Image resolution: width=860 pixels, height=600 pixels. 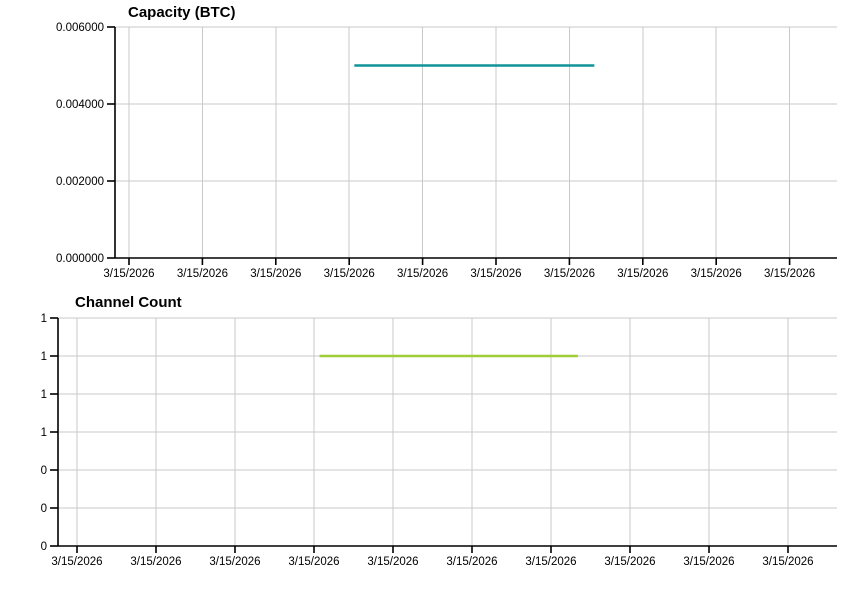 I want to click on y-tick-label: 0.006000, so click(x=80, y=28).